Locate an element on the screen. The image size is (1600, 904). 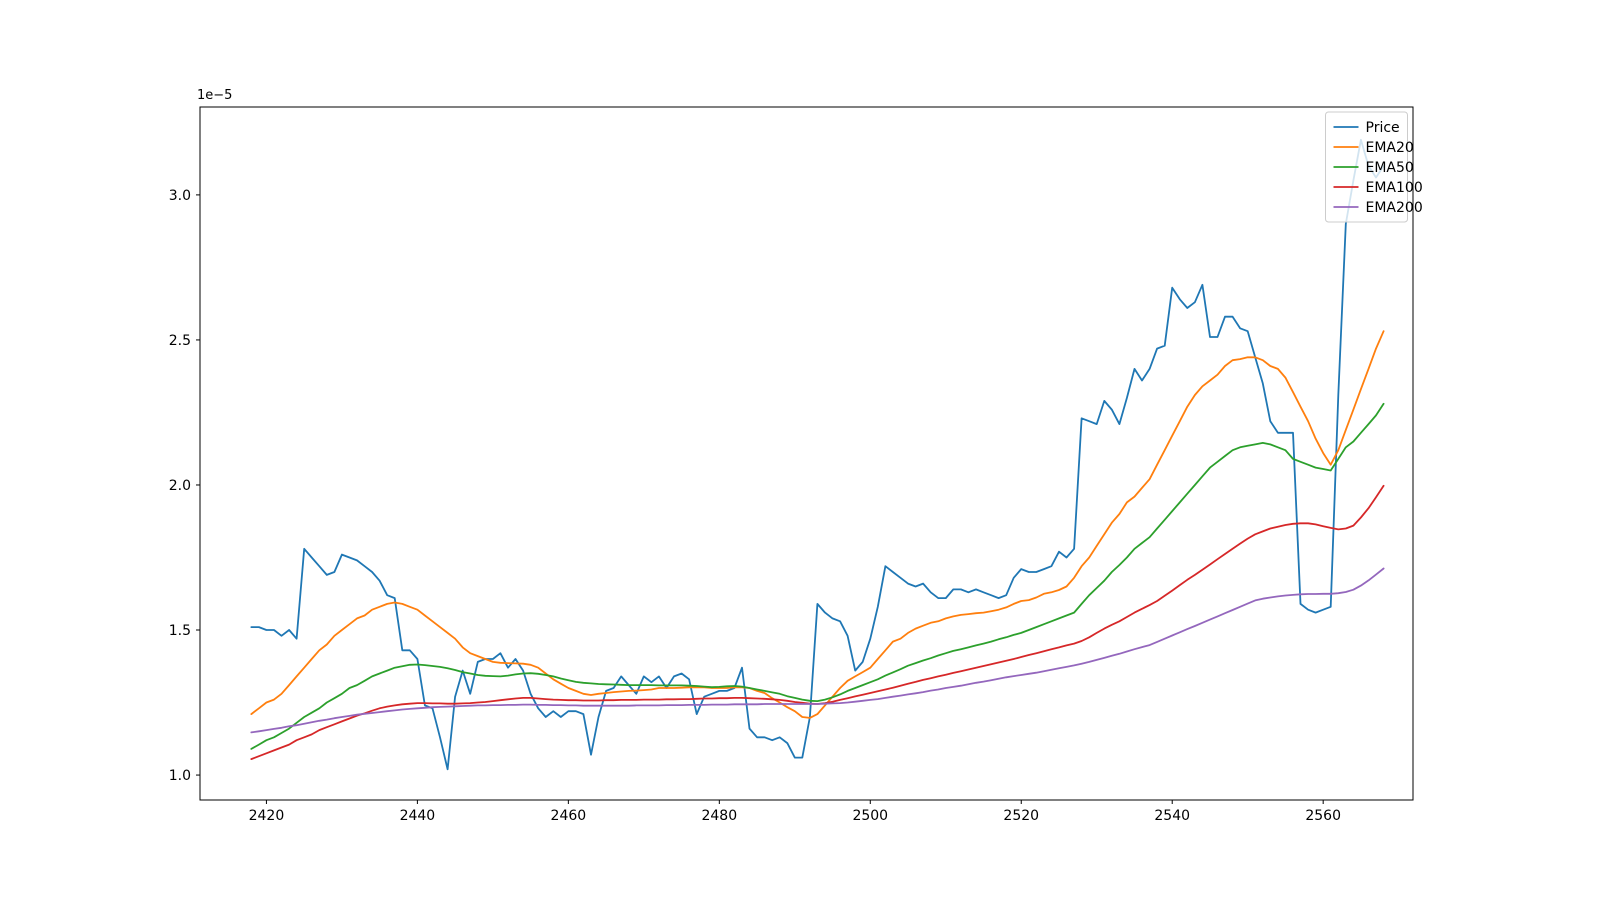
legend-box is located at coordinates (1366, 167).